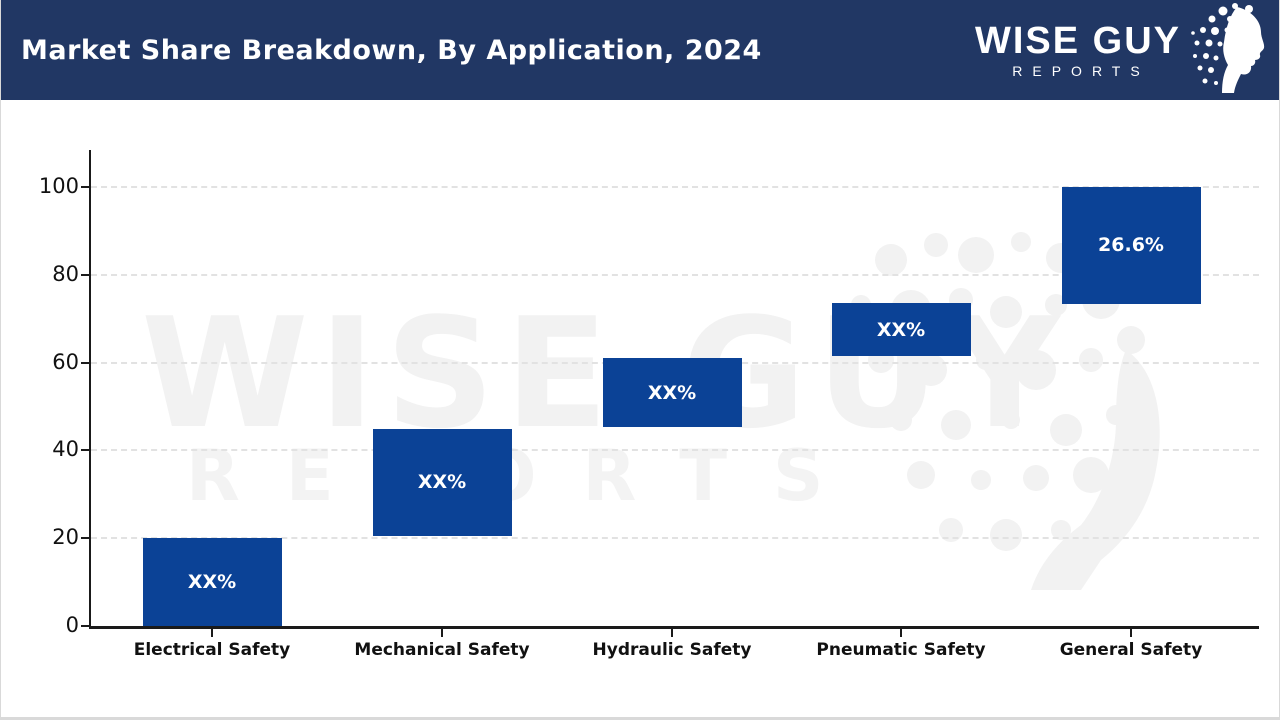 This screenshot has height=720, width=1280. What do you see at coordinates (65, 537) in the screenshot?
I see `y-axis-tick-label: 20` at bounding box center [65, 537].